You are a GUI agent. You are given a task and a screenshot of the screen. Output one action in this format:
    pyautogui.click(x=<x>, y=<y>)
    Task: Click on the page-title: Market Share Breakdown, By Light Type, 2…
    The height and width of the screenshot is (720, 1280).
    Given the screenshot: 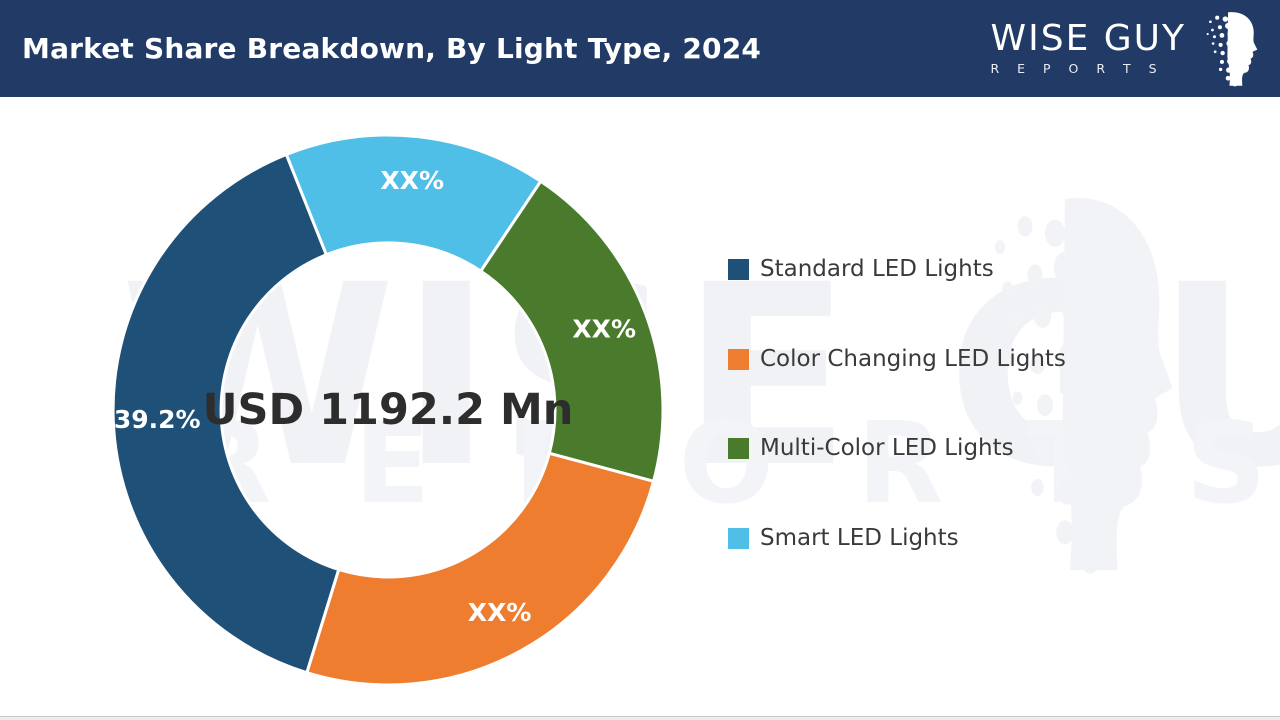 What is the action you would take?
    pyautogui.click(x=392, y=48)
    